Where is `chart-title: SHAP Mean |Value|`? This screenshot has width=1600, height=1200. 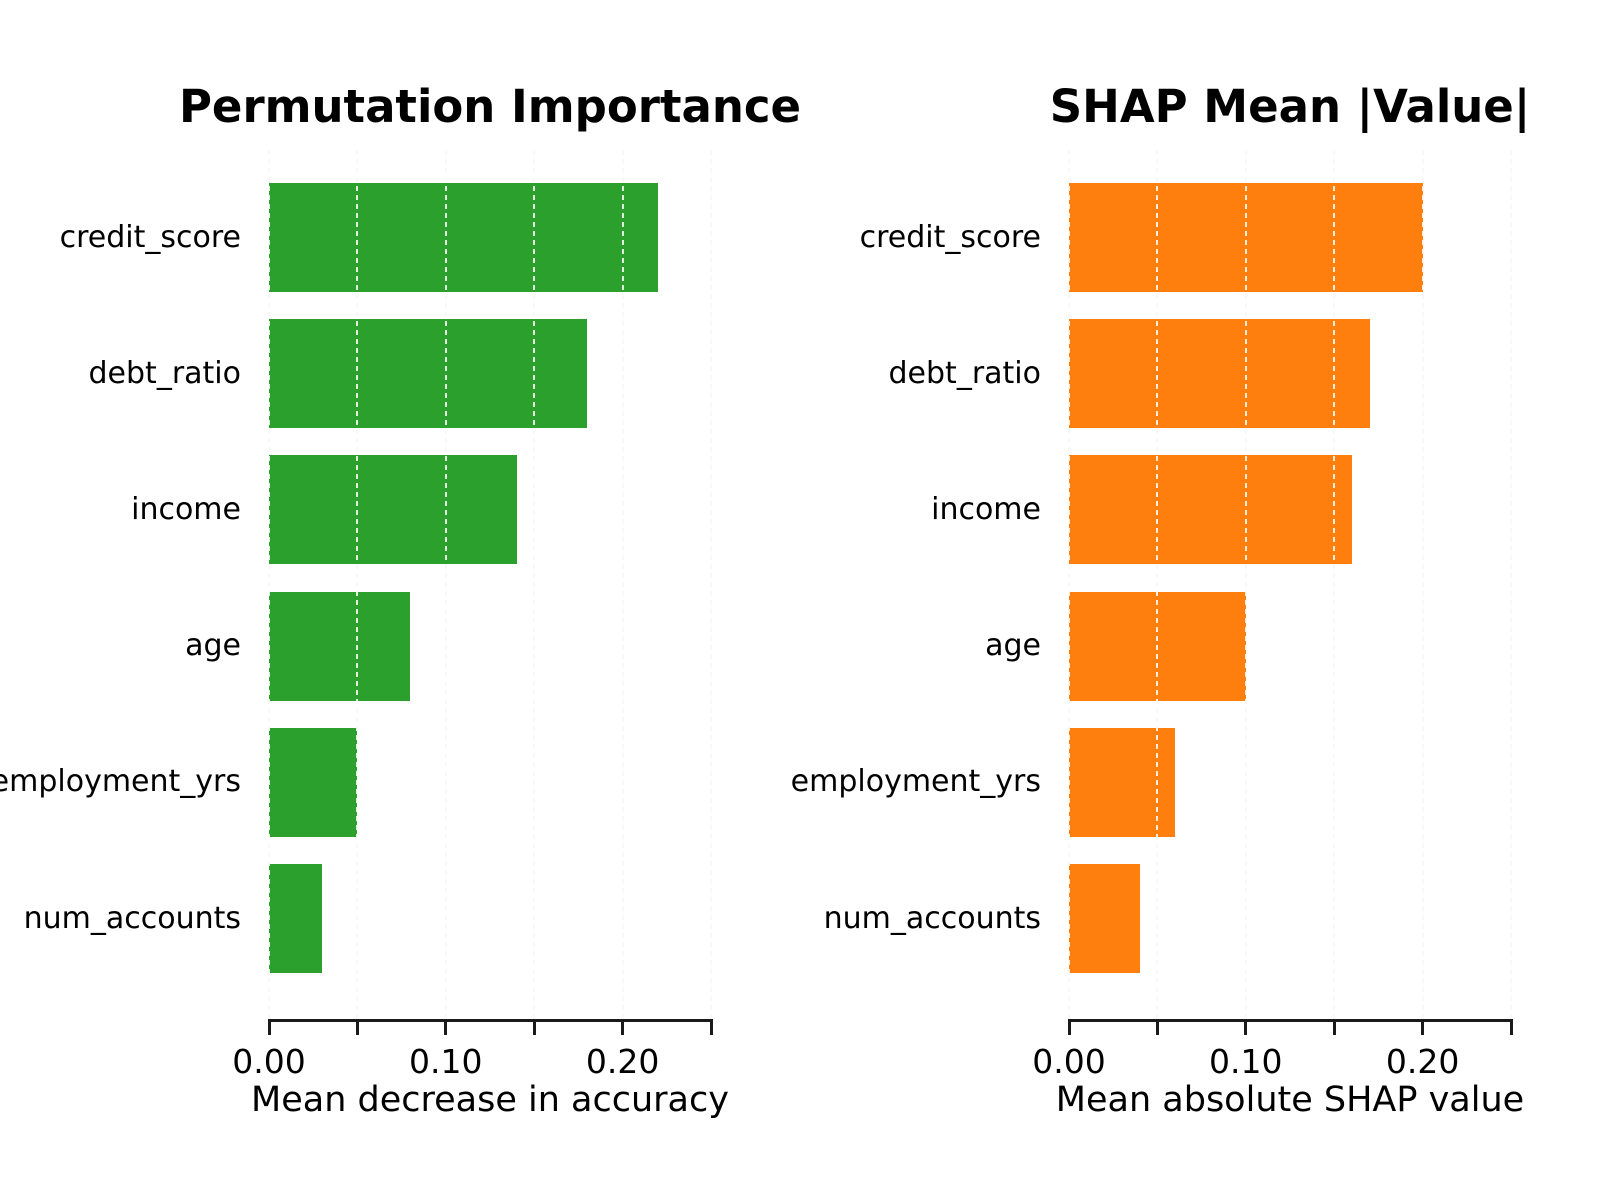
chart-title: SHAP Mean |Value| is located at coordinates (1290, 107).